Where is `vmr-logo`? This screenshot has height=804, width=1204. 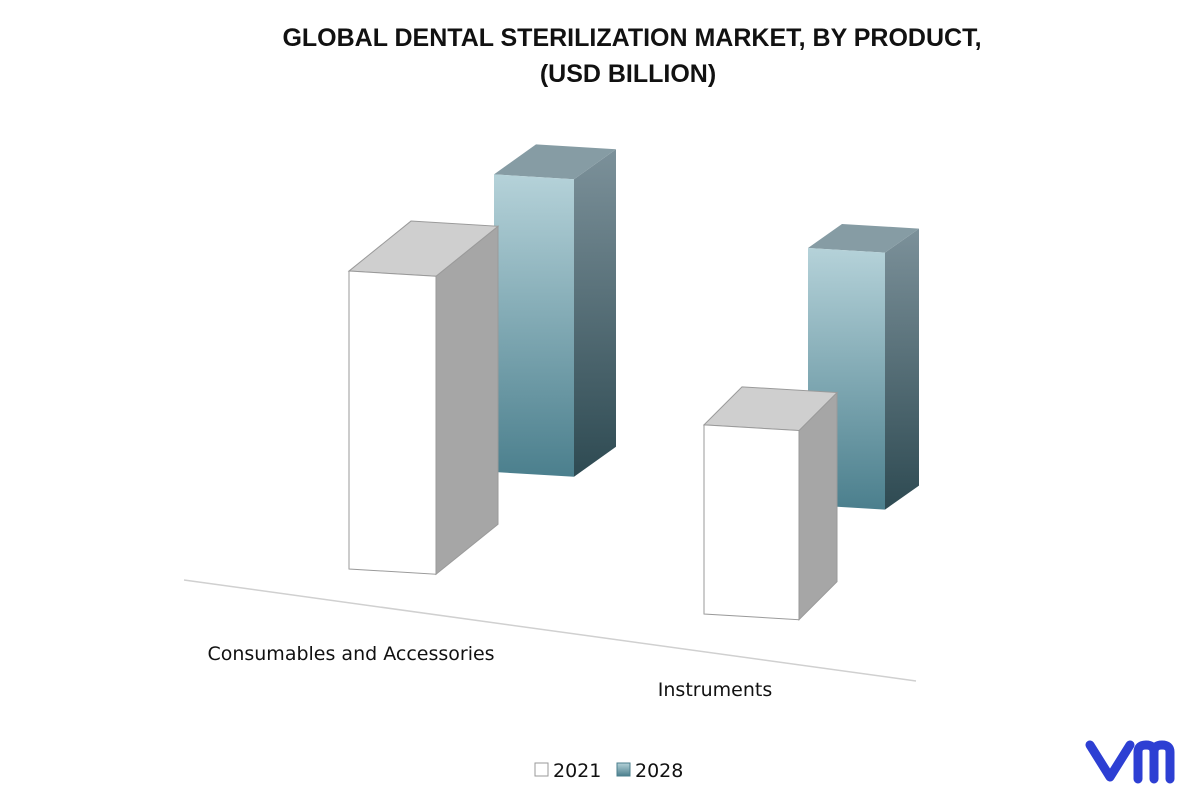
vmr-logo is located at coordinates (1130, 762).